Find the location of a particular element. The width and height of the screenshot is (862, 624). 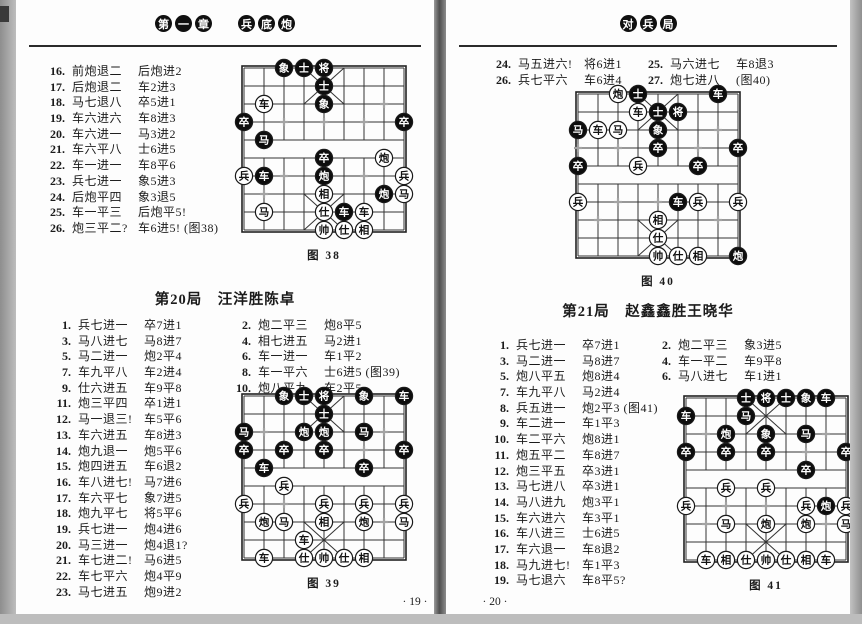

move-line: 13. 车六进五 车8进3 is located at coordinates (119, 434).